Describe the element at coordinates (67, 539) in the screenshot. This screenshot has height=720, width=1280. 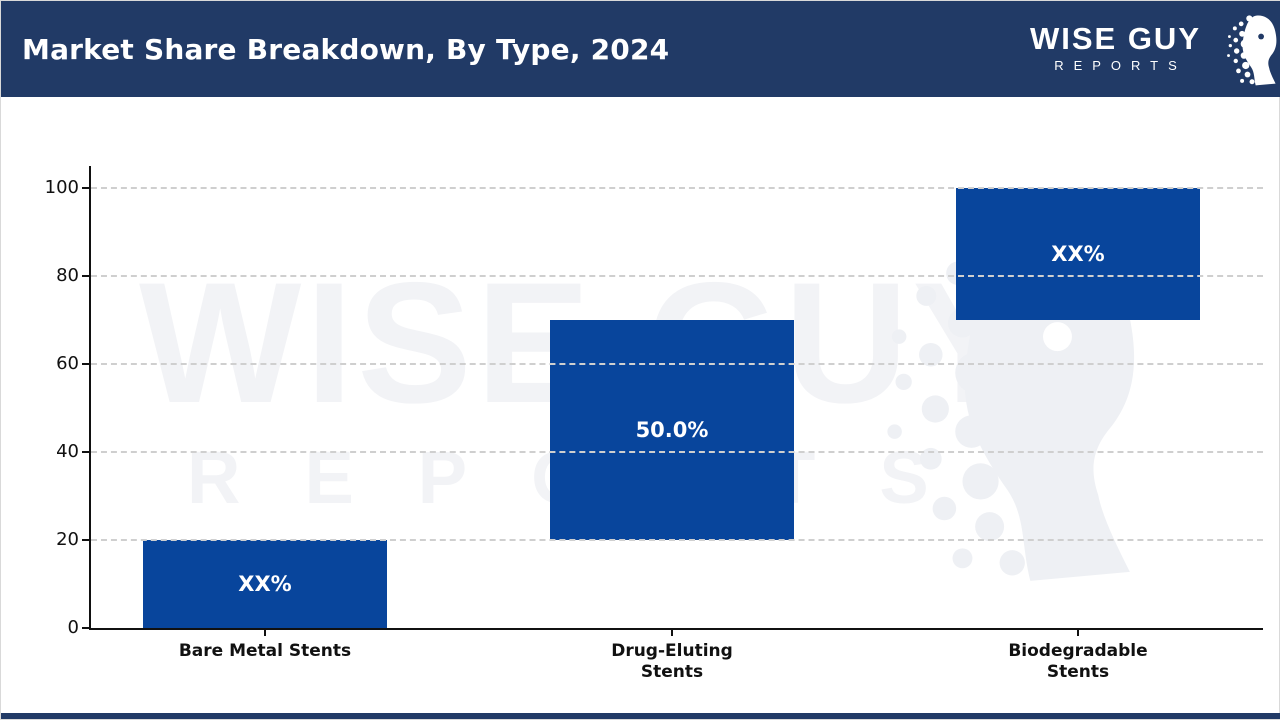
I see `y-axis-tick-label: 20` at that location.